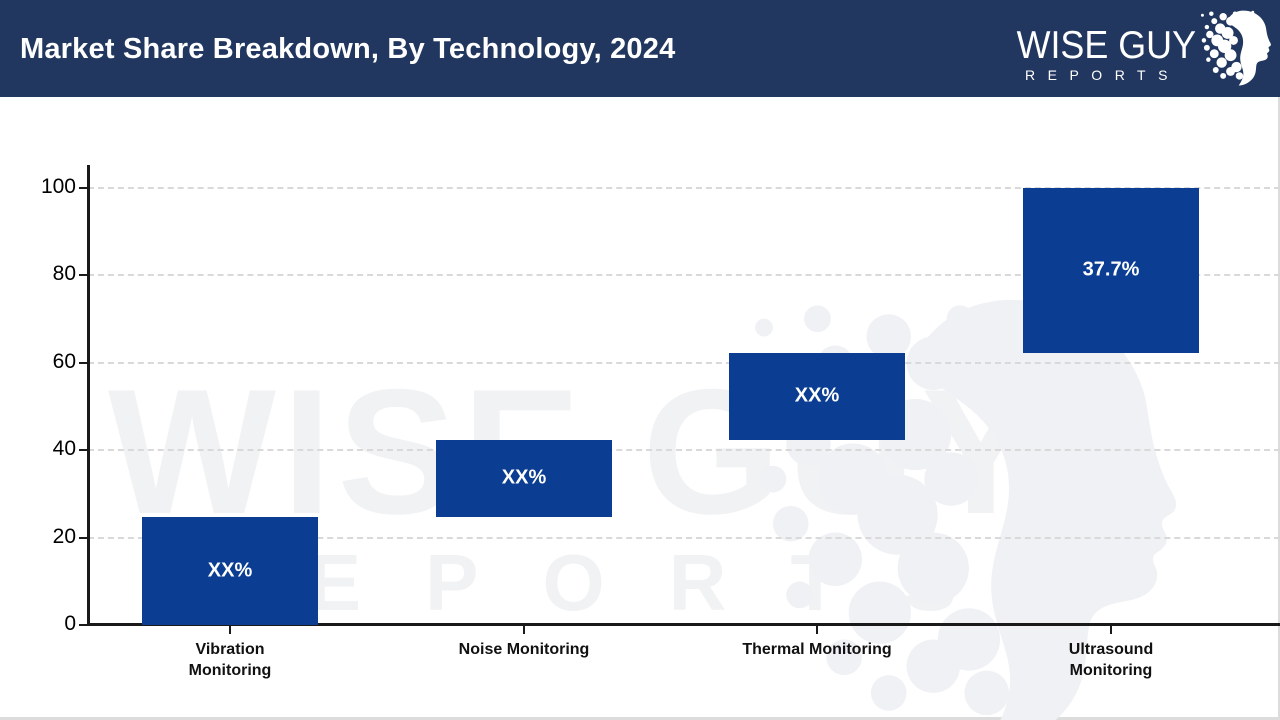 The height and width of the screenshot is (720, 1280). I want to click on y-axis-tick-label: 100, so click(58, 186).